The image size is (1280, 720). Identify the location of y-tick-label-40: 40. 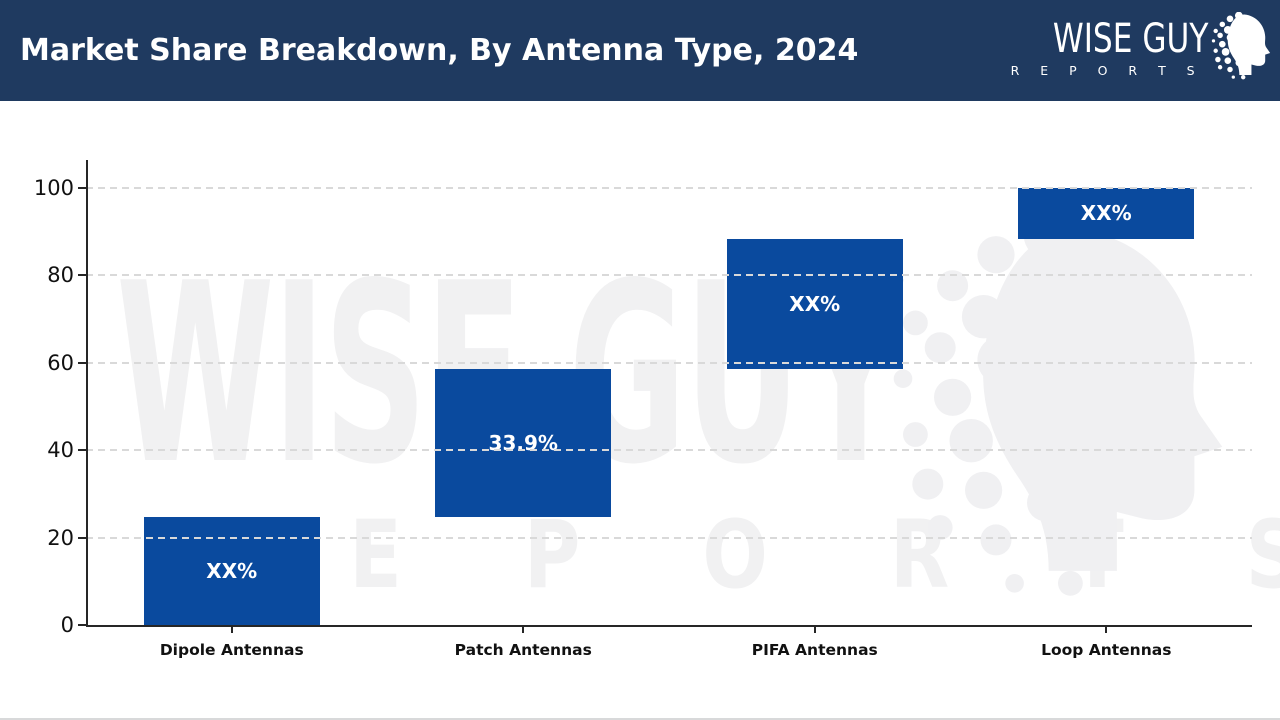
(60, 450).